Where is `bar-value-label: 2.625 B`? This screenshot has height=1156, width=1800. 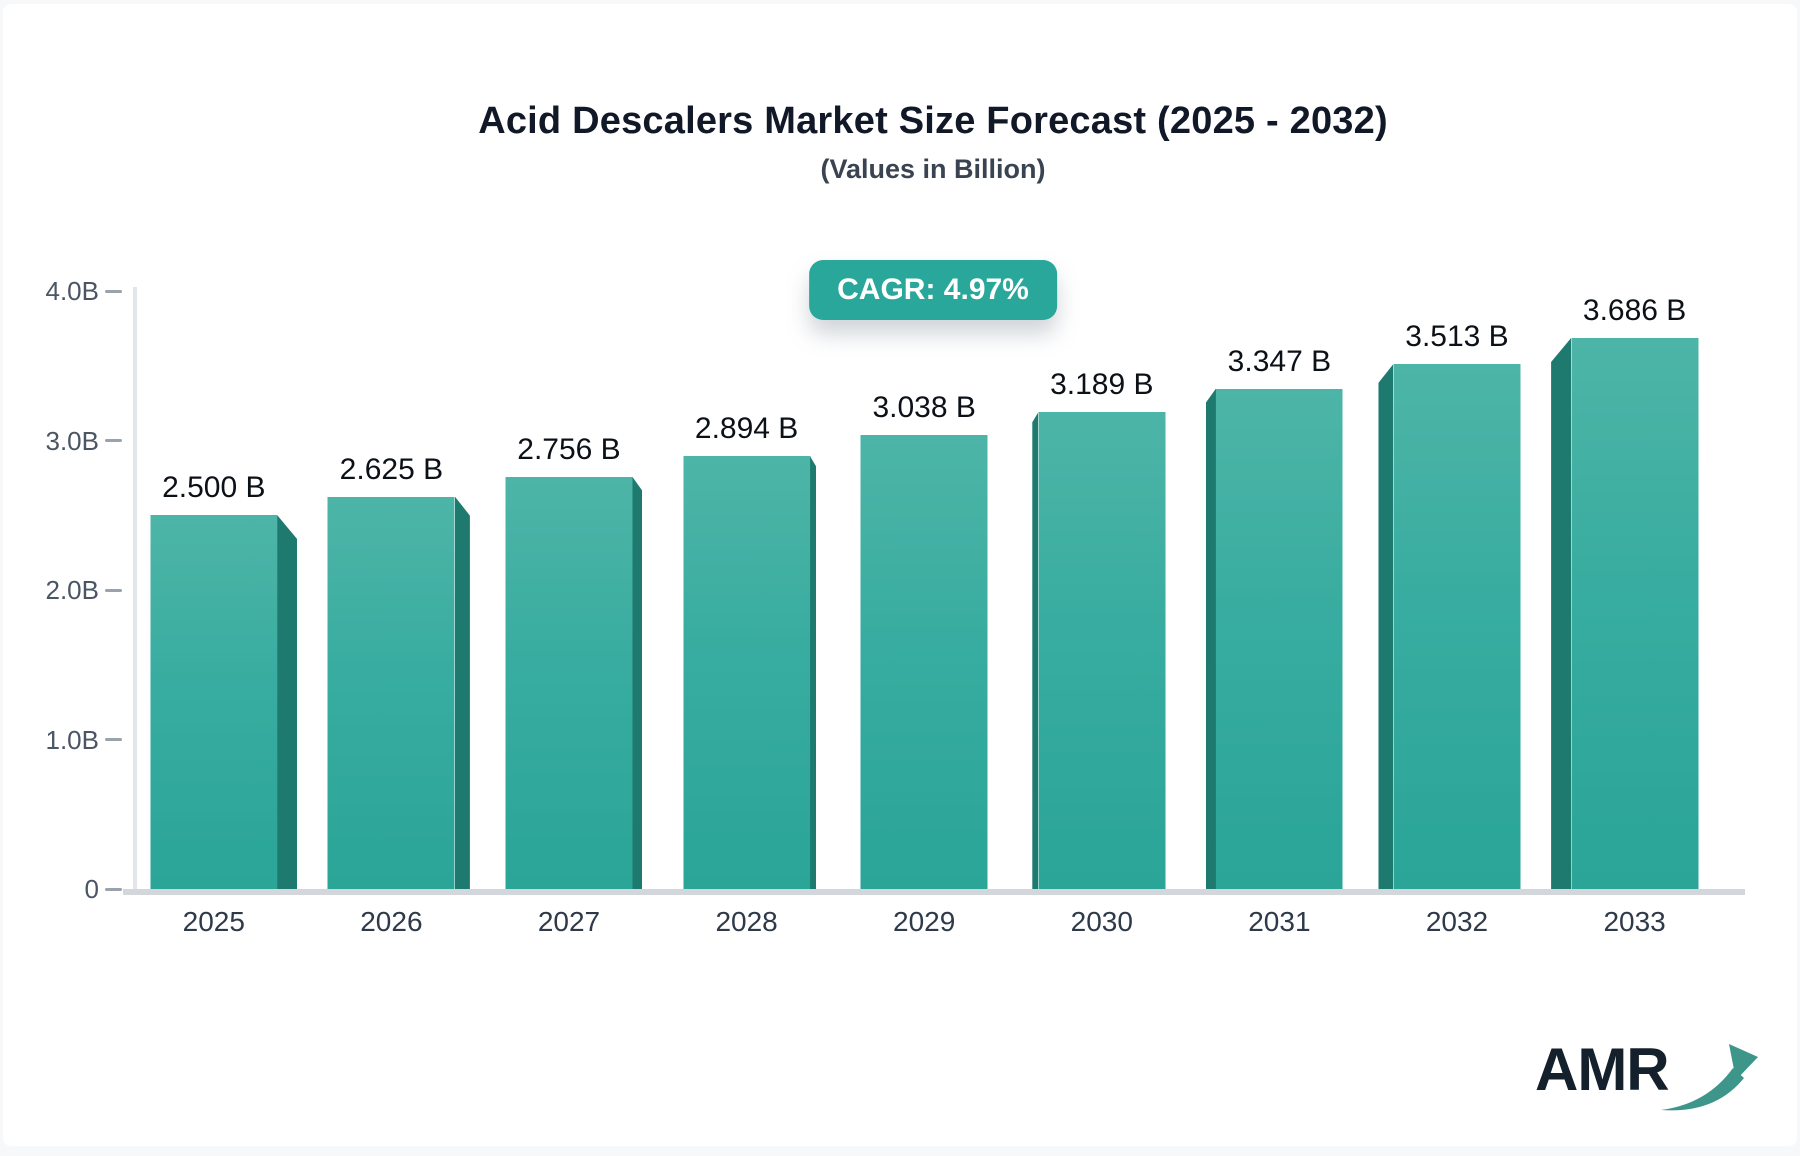 bar-value-label: 2.625 B is located at coordinates (391, 469).